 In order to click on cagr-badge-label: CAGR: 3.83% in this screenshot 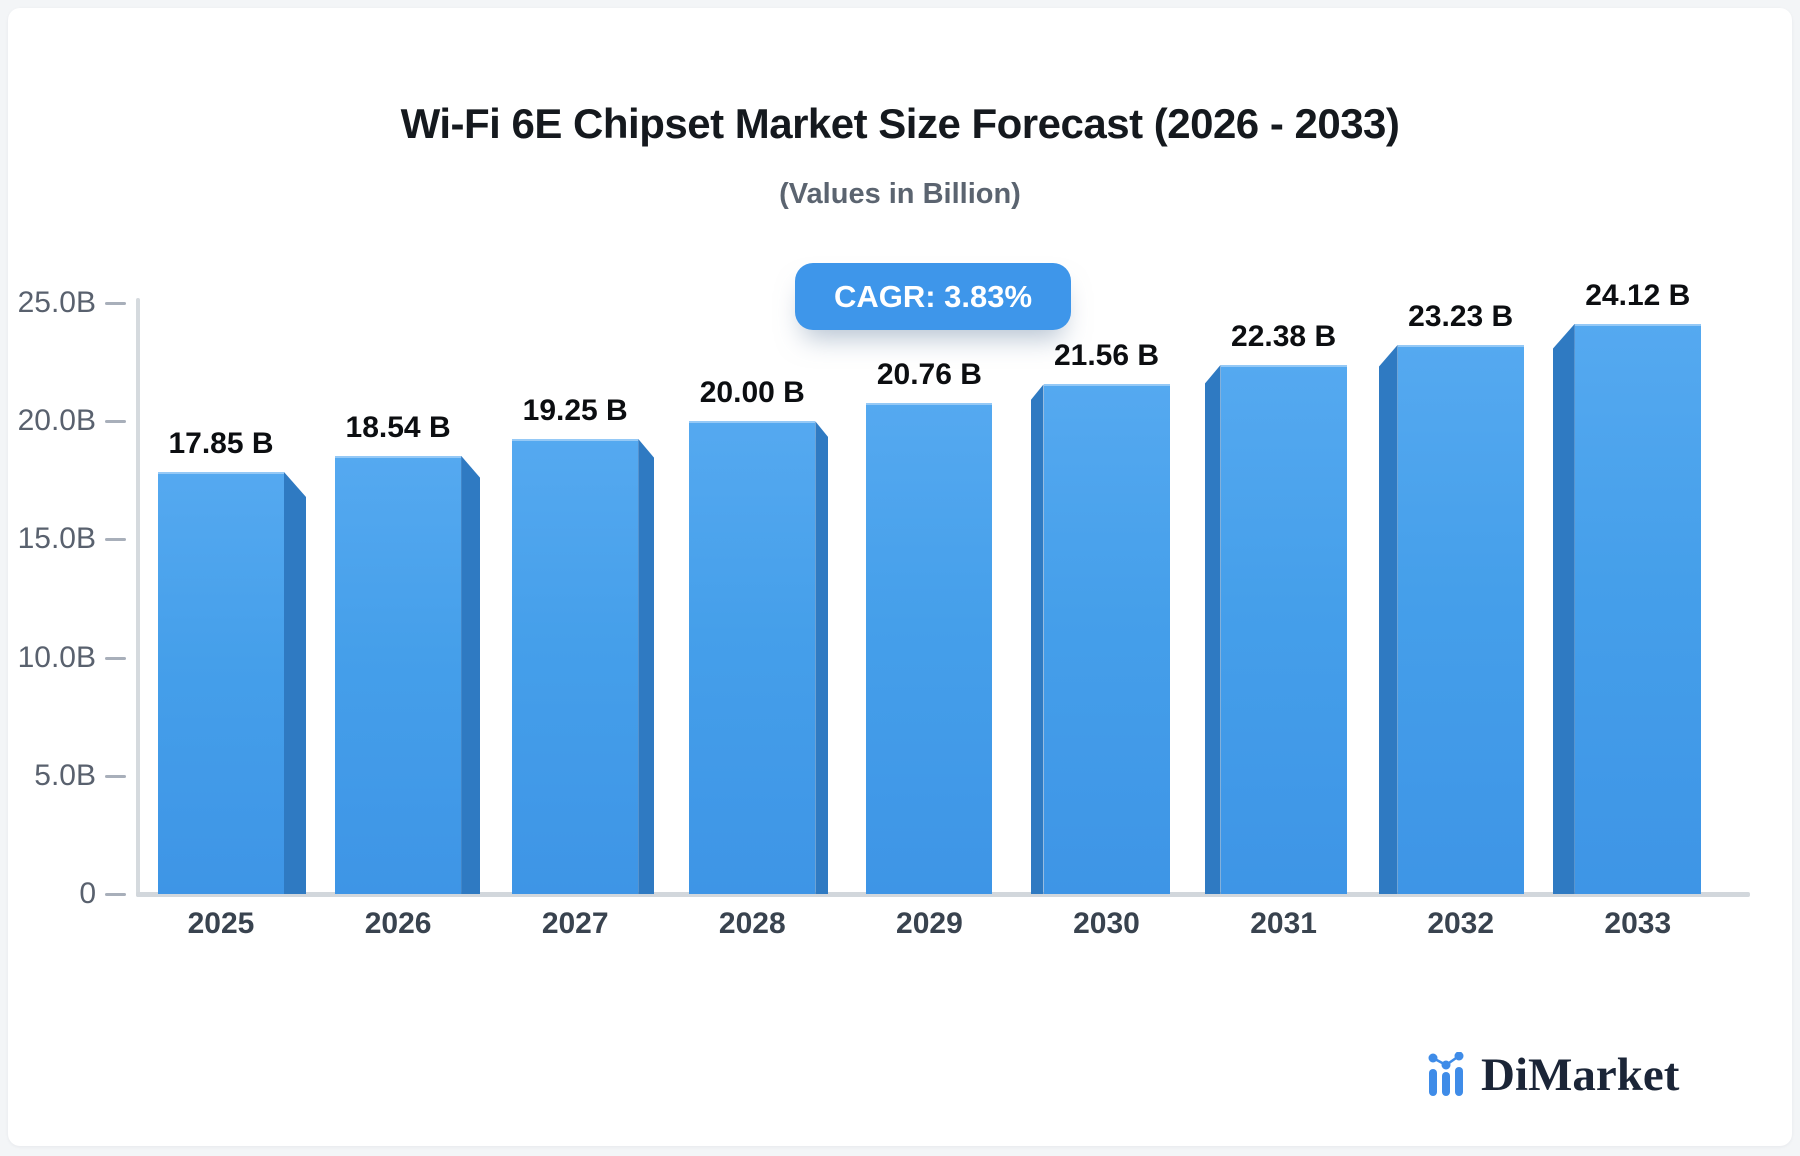, I will do `click(933, 296)`.